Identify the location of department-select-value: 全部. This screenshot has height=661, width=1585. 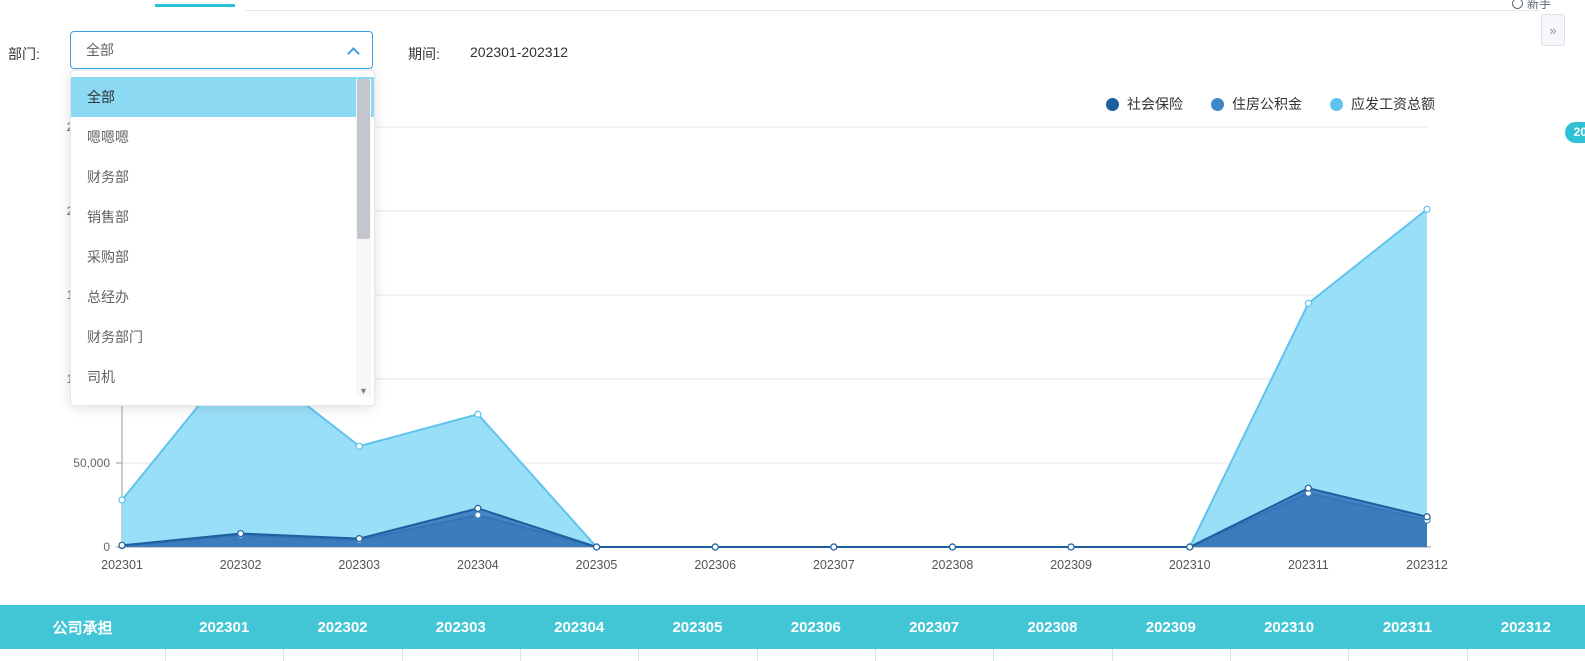
(100, 50).